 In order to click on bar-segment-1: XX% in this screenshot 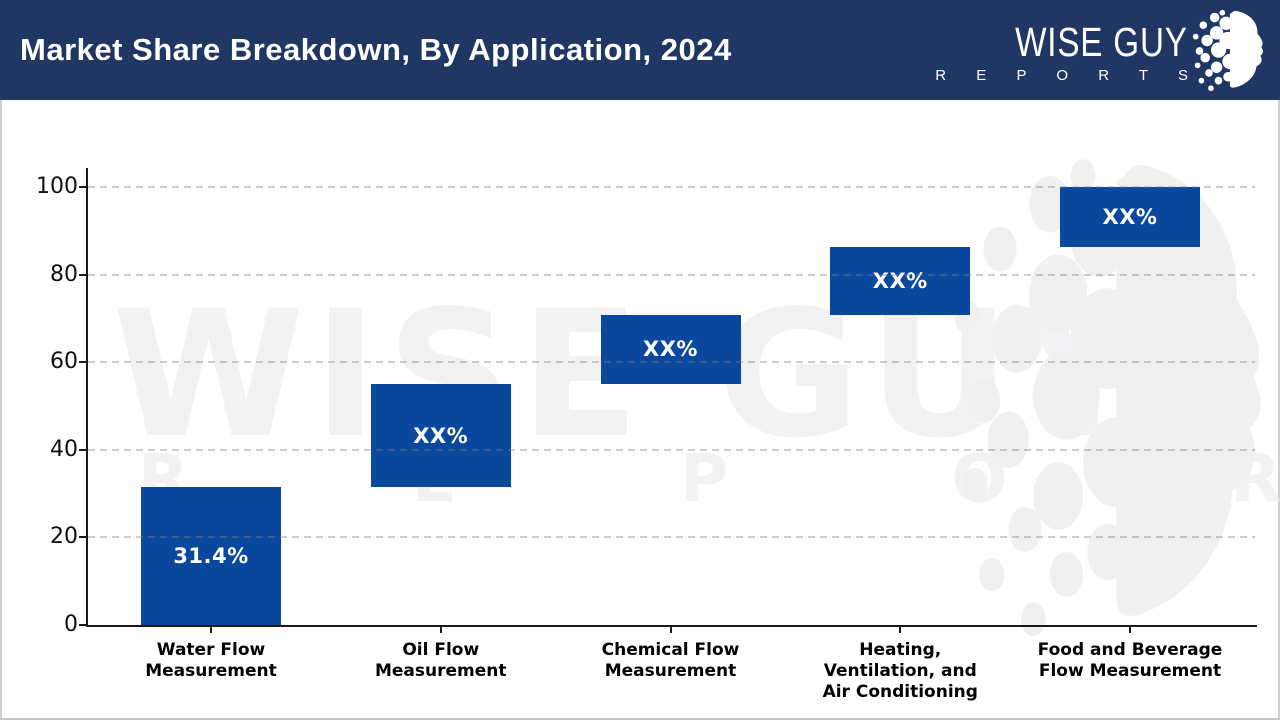, I will do `click(440, 436)`.